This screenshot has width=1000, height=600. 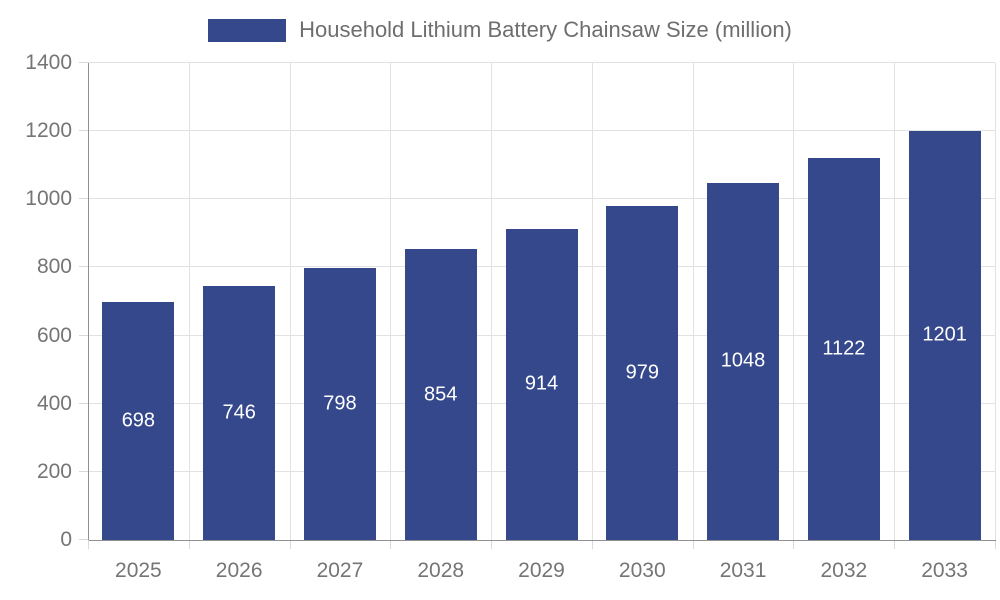 I want to click on bar-value-label: 979, so click(x=642, y=372).